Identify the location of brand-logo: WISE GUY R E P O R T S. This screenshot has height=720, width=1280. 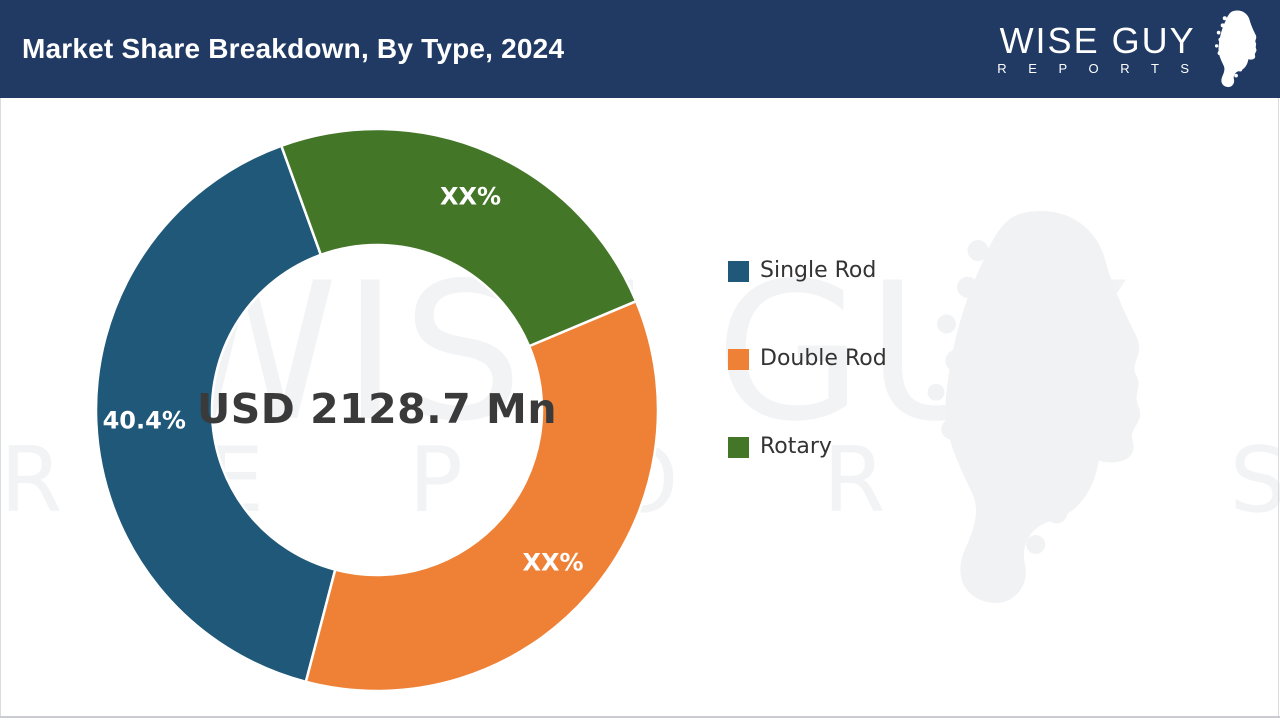
(1130, 49).